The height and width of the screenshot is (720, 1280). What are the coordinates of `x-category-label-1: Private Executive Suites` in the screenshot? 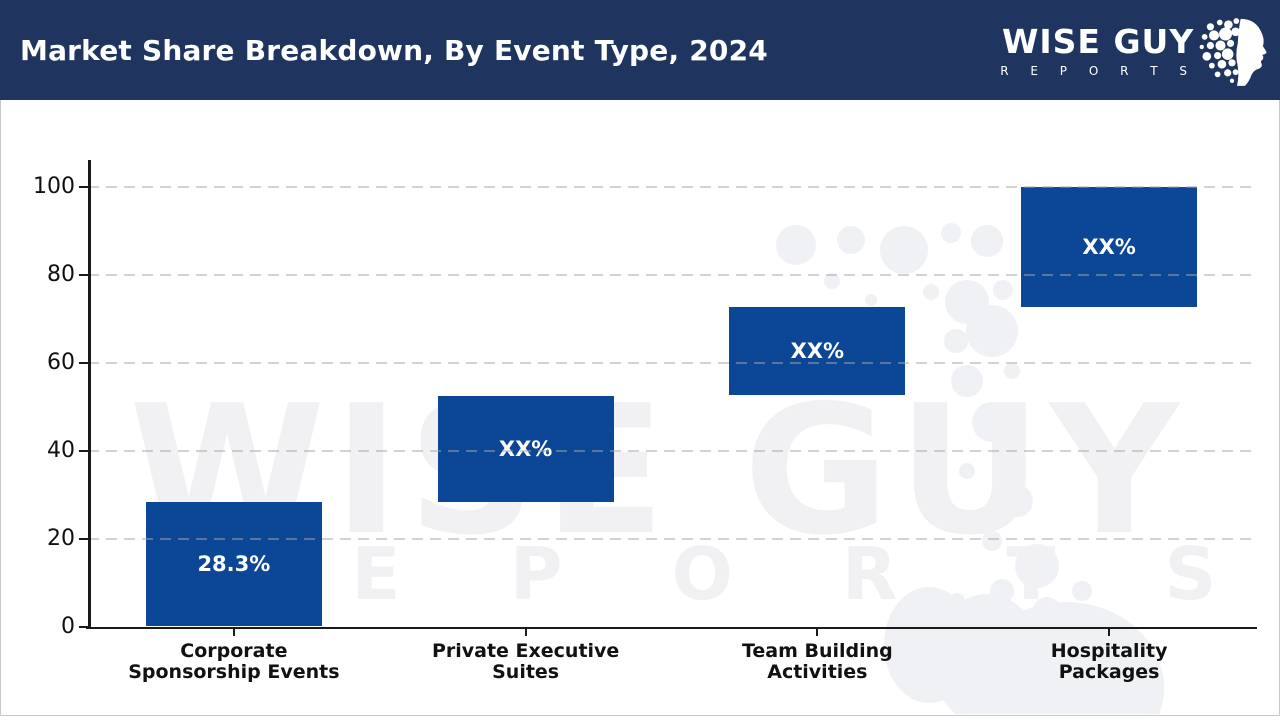 It's located at (526, 661).